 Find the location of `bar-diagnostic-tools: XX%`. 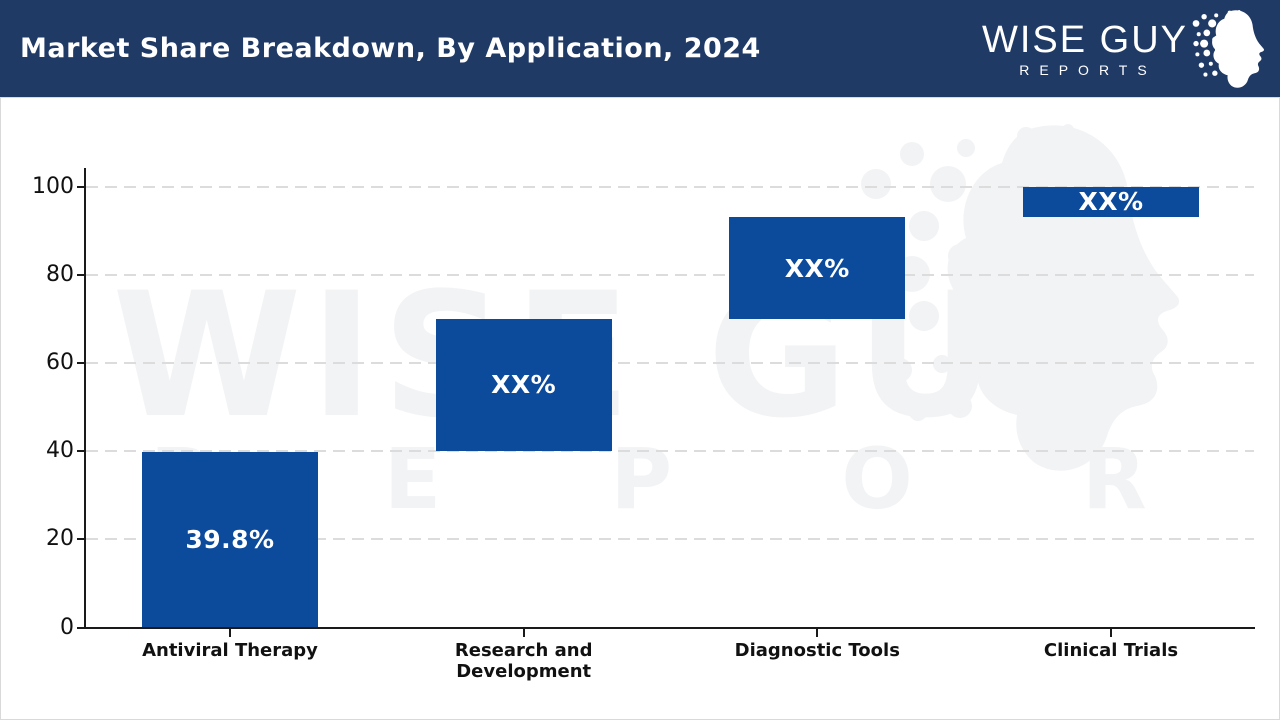

bar-diagnostic-tools: XX% is located at coordinates (817, 268).